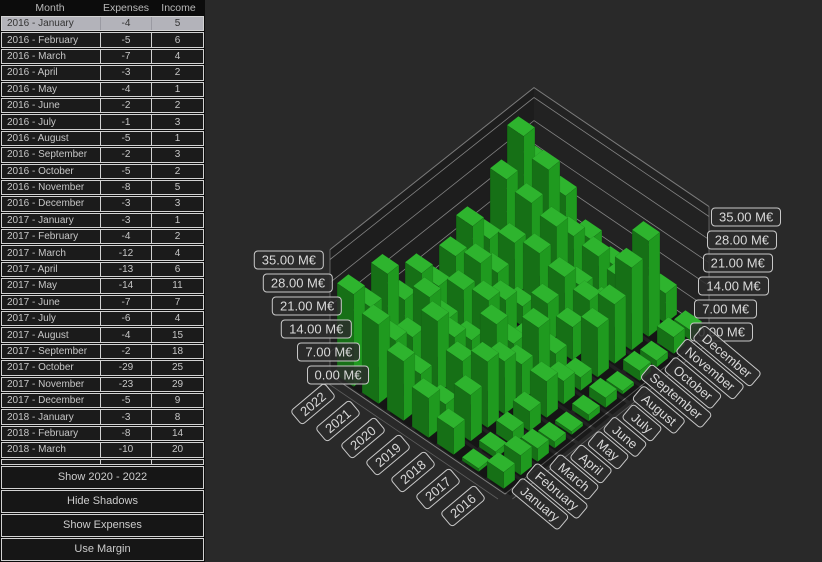 This screenshot has width=822, height=562. I want to click on expenses-cell: -8, so click(126, 433).